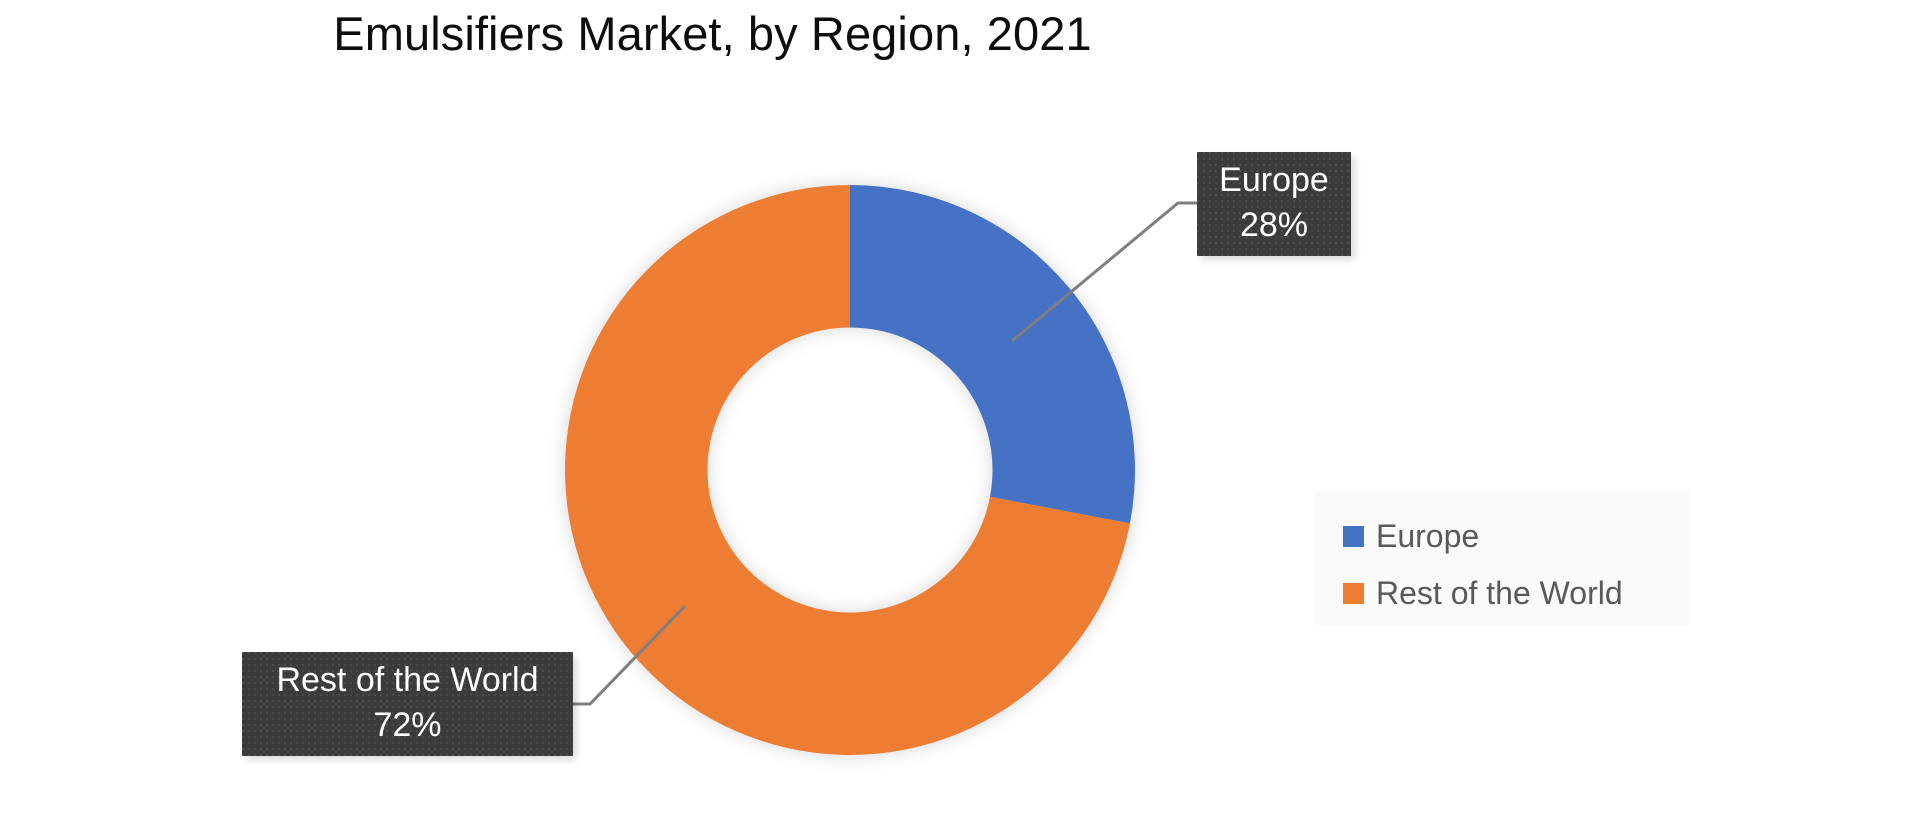 This screenshot has height=818, width=1920. What do you see at coordinates (407, 704) in the screenshot?
I see `callout-rest-of-the-world: Rest of the World 72%` at bounding box center [407, 704].